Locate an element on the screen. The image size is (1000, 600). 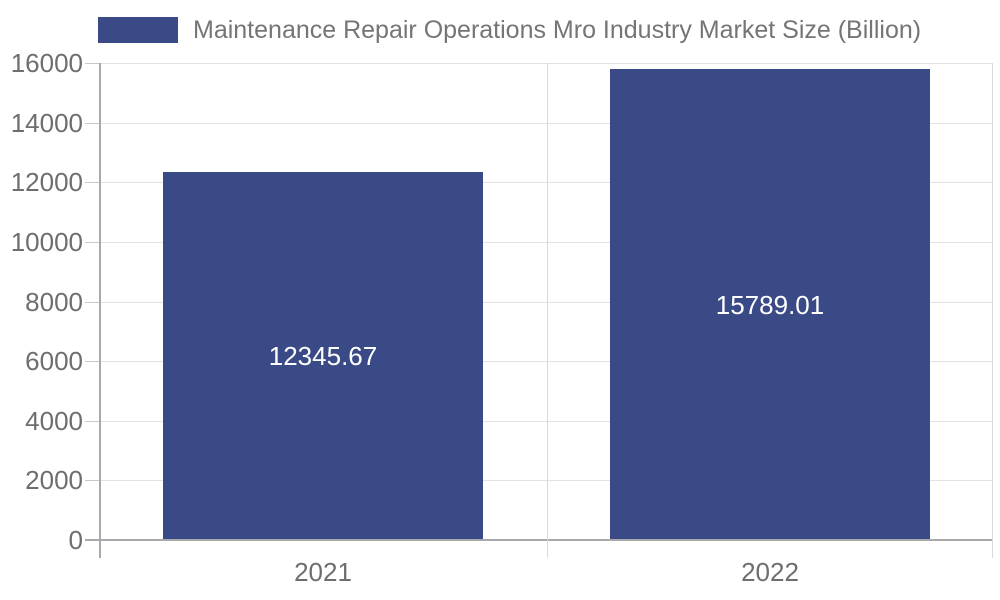
x-axis-label: 2022 is located at coordinates (770, 572).